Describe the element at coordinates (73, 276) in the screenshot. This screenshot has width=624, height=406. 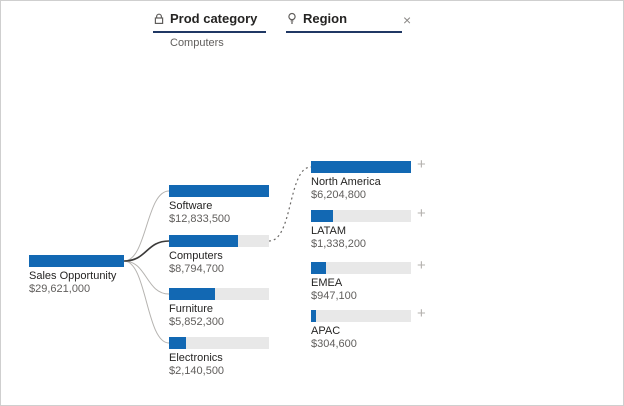
I see `node-label: Sales Opportunity` at that location.